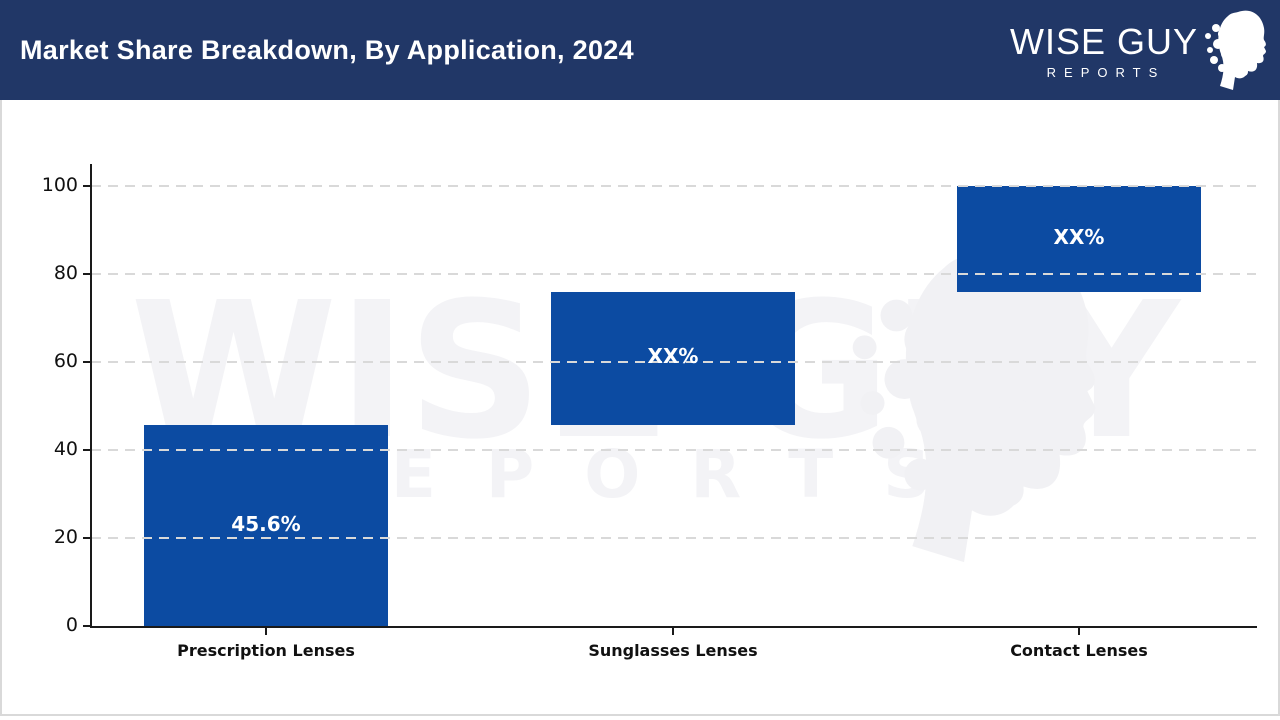 This screenshot has width=1280, height=720. I want to click on y-tick-label: 80, so click(65, 273).